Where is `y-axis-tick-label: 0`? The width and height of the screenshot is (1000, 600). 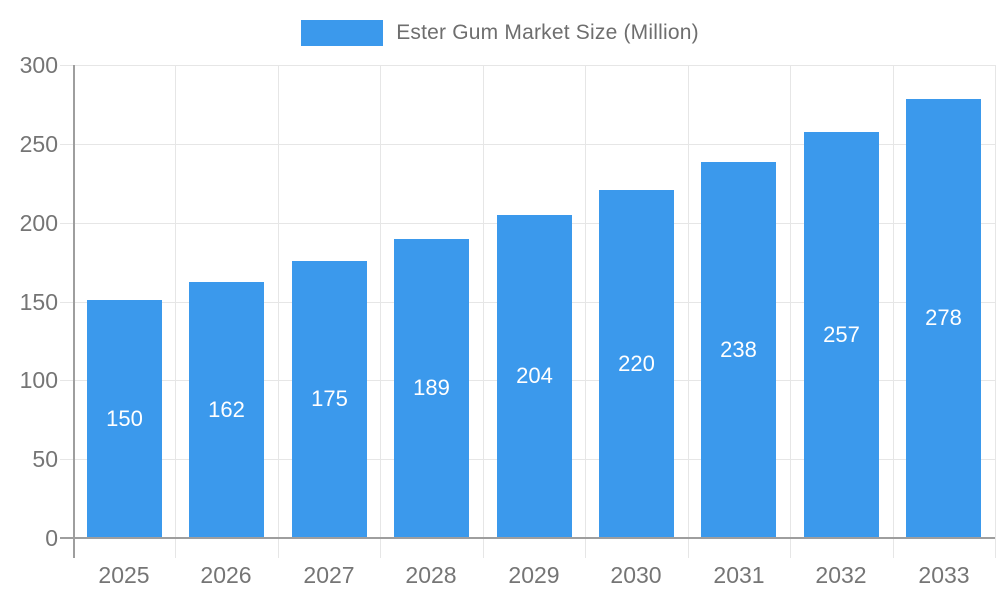
y-axis-tick-label: 0 is located at coordinates (51, 538).